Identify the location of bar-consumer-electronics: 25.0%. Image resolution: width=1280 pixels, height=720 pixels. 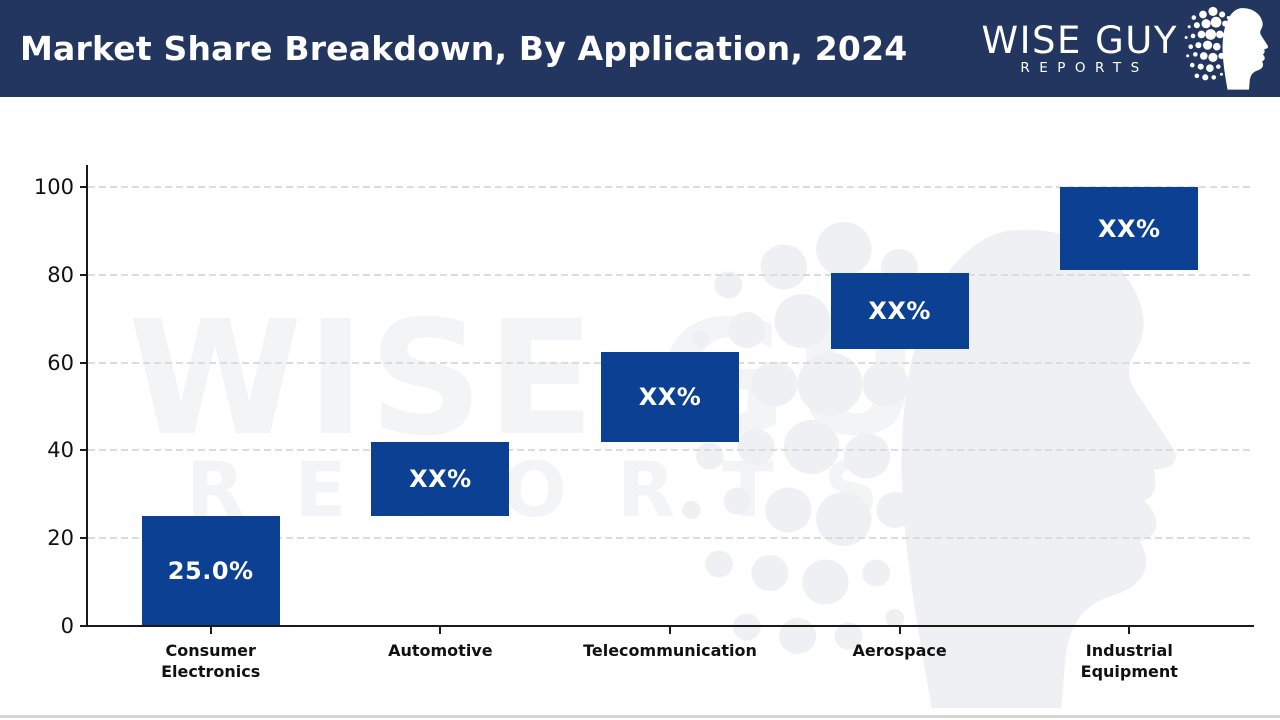
(210, 571).